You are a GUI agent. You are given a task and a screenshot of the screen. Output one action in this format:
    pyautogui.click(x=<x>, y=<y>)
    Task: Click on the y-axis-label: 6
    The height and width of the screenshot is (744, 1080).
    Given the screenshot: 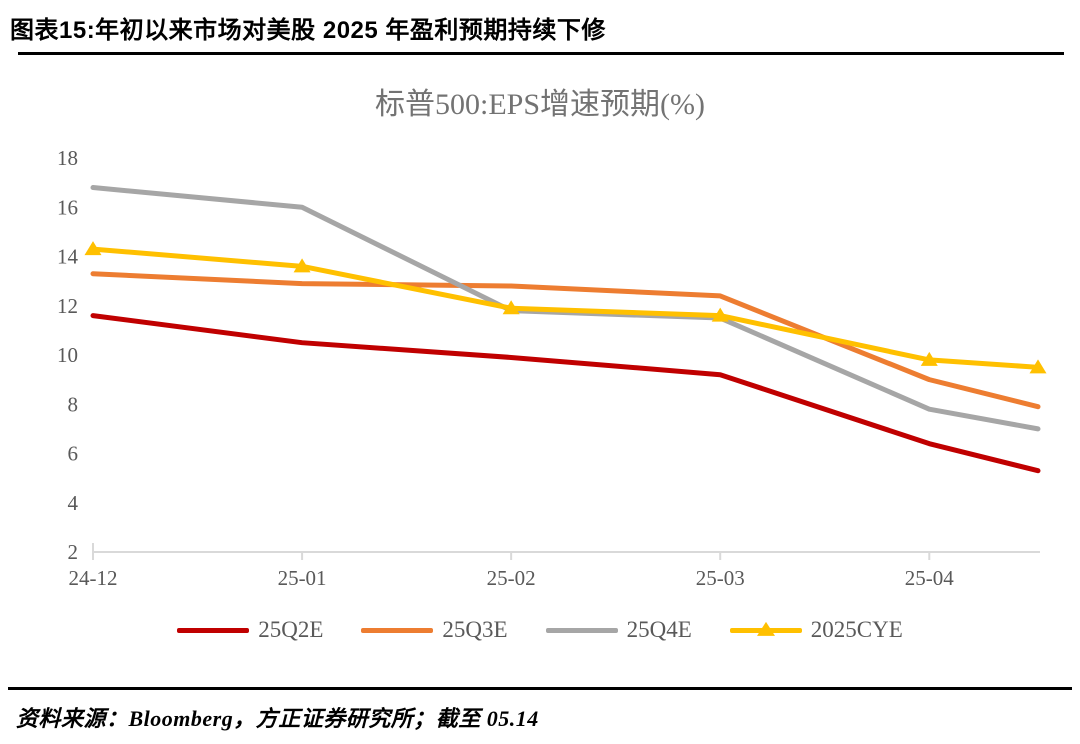 What is the action you would take?
    pyautogui.click(x=73, y=454)
    